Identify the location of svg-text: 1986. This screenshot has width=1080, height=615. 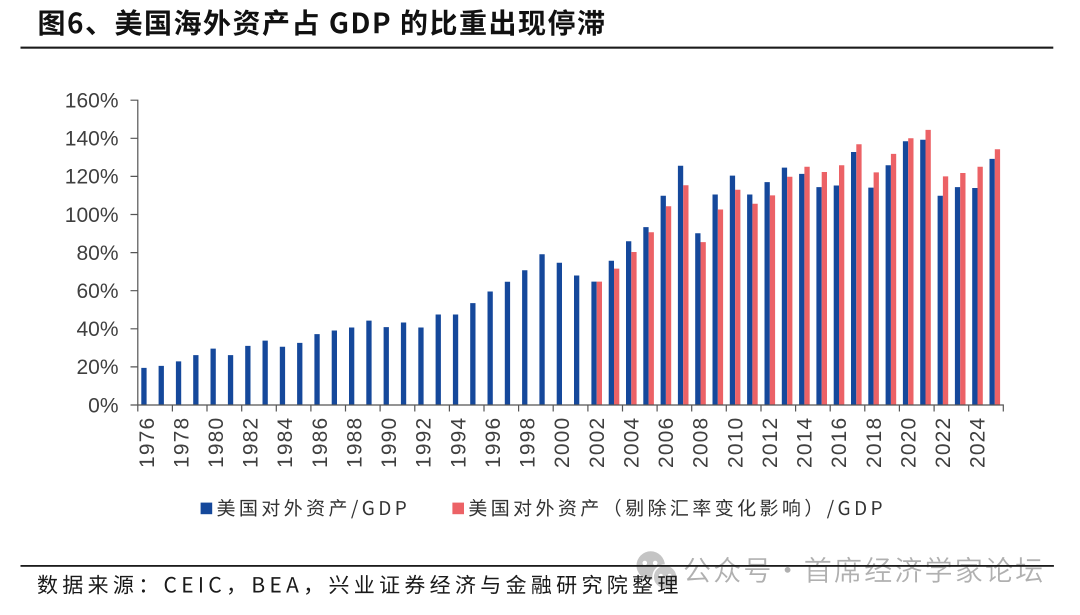
(320, 442).